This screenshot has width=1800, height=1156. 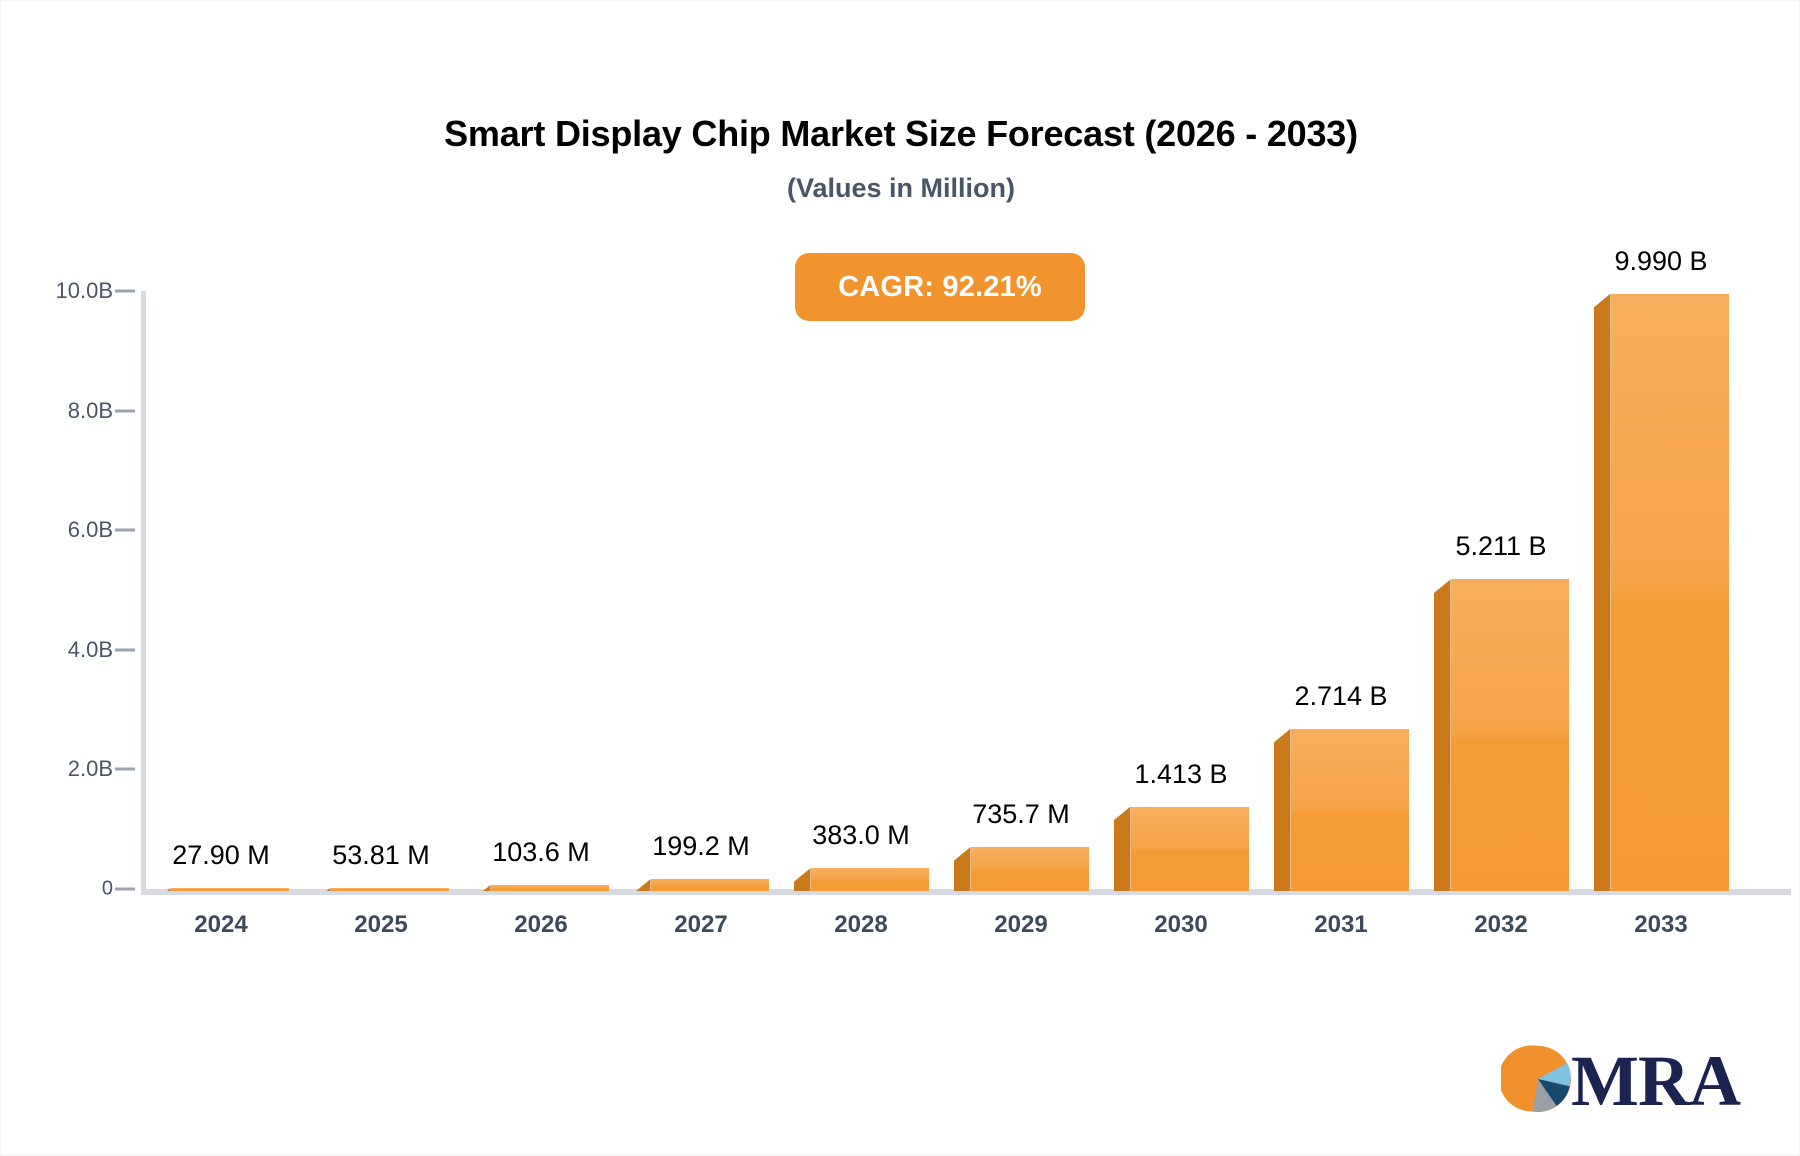 I want to click on x-tick-label-2027: 2027, so click(x=701, y=924).